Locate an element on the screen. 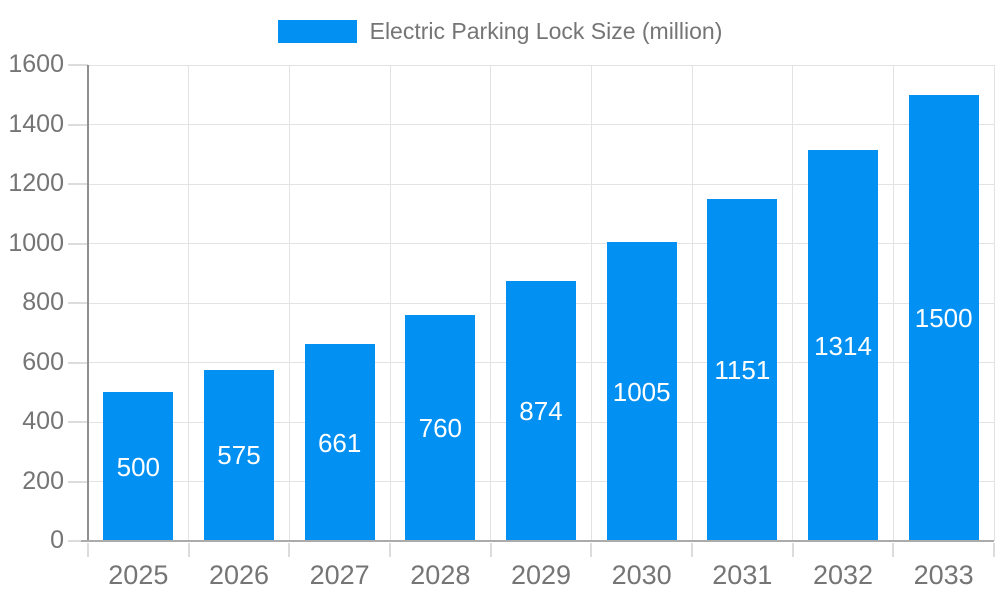 This screenshot has width=1000, height=600. legend-swatch is located at coordinates (317, 32).